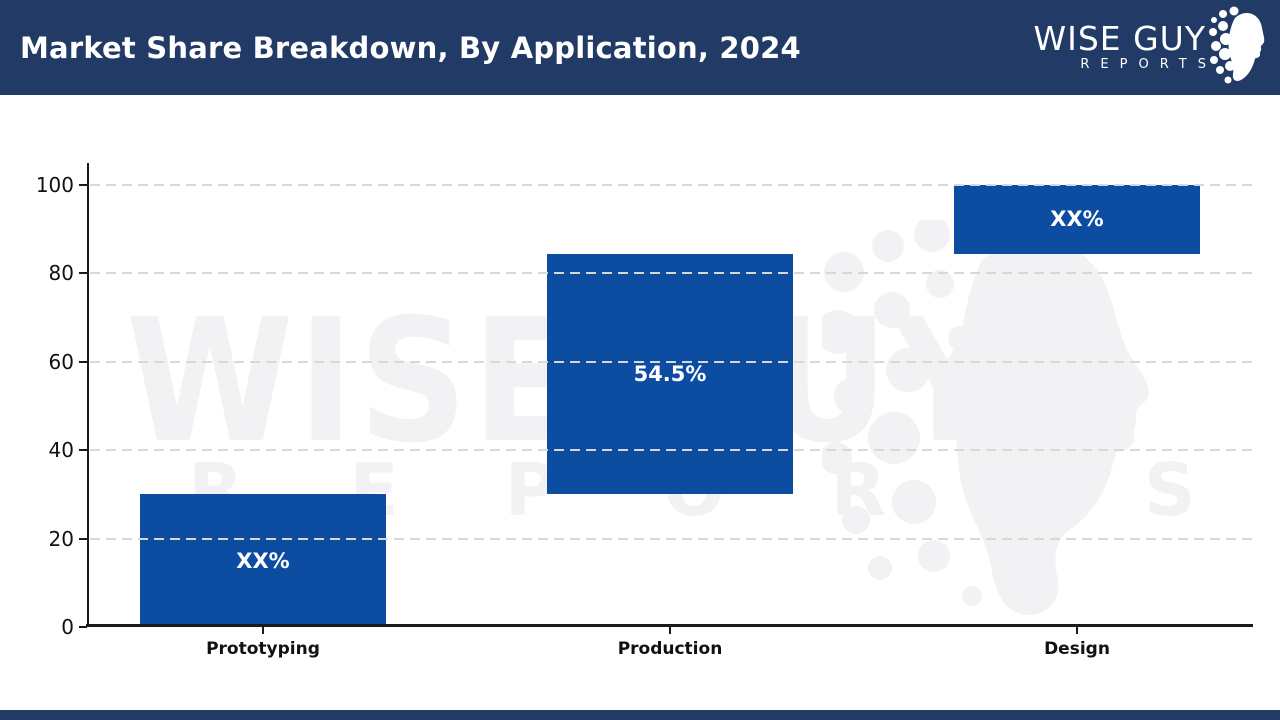 The image size is (1280, 720). Describe the element at coordinates (670, 630) in the screenshot. I see `x-tick-production` at that location.